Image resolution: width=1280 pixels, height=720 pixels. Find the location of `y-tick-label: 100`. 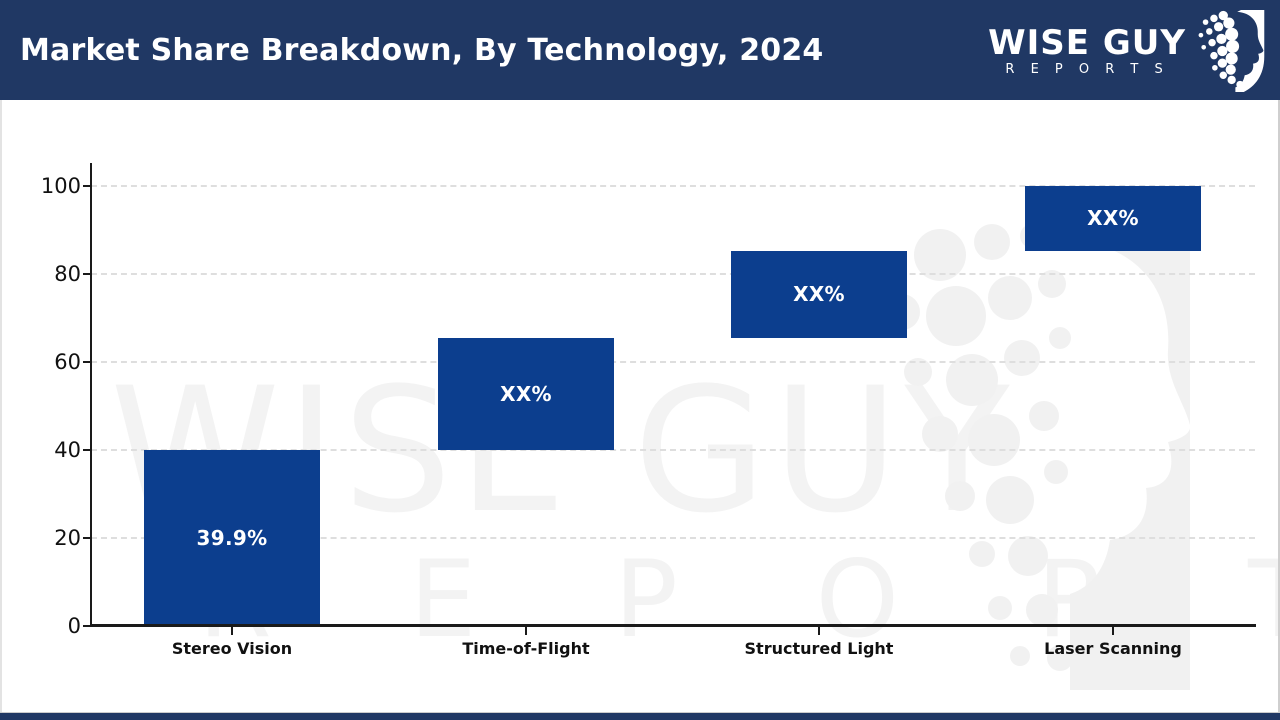

y-tick-label: 100 is located at coordinates (60, 186).